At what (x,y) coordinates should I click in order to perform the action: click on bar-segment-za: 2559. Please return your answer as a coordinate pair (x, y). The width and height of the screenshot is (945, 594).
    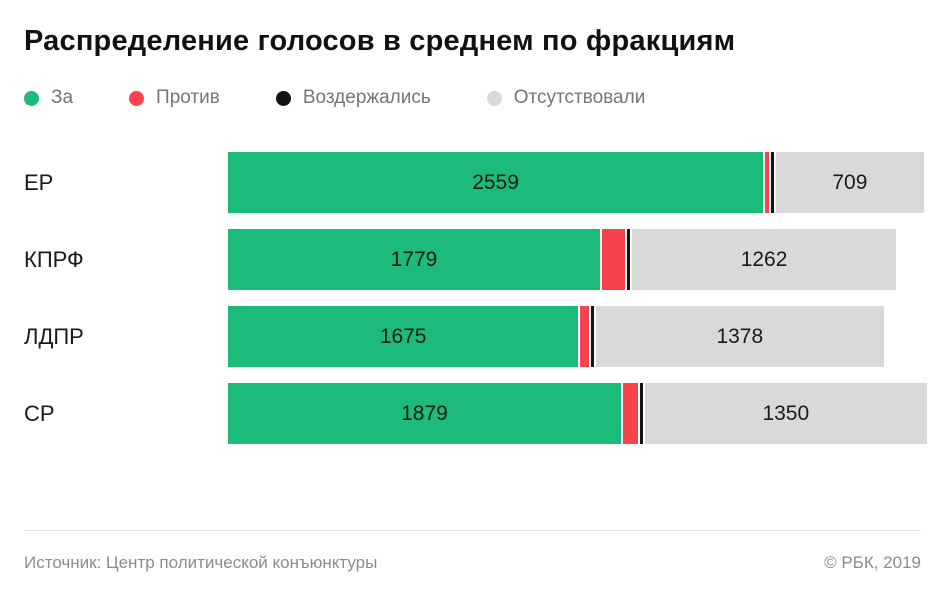
    Looking at the image, I should click on (496, 182).